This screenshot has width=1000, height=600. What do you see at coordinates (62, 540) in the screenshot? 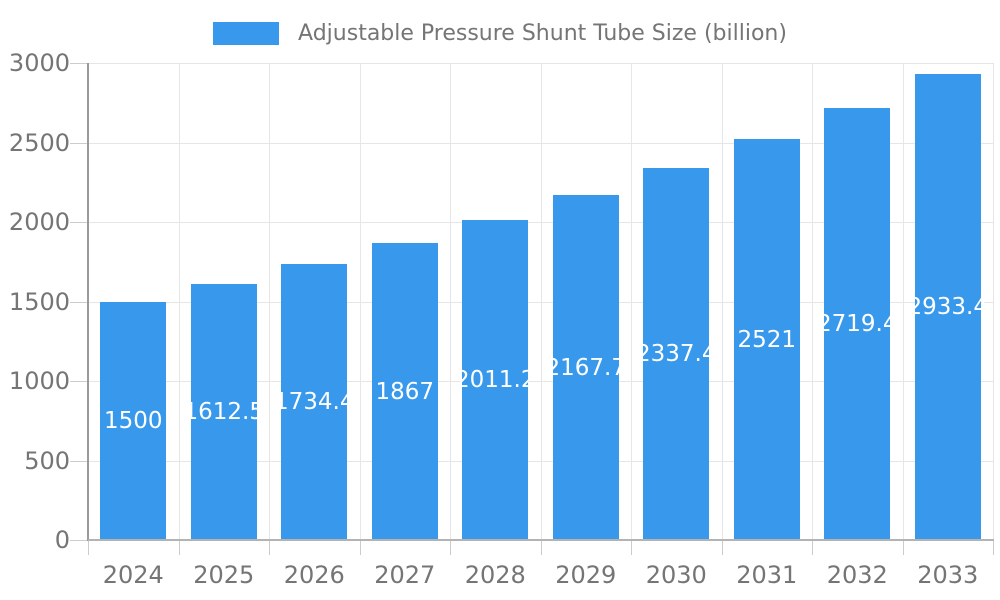
I see `y-axis-tick-label: 0` at bounding box center [62, 540].